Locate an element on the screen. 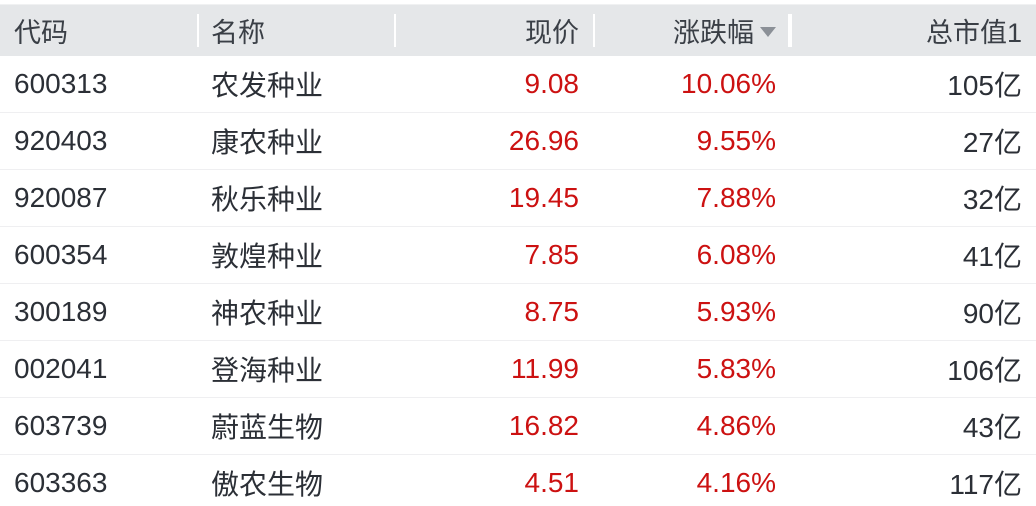  cell-market-cap: 27亿 is located at coordinates (913, 141).